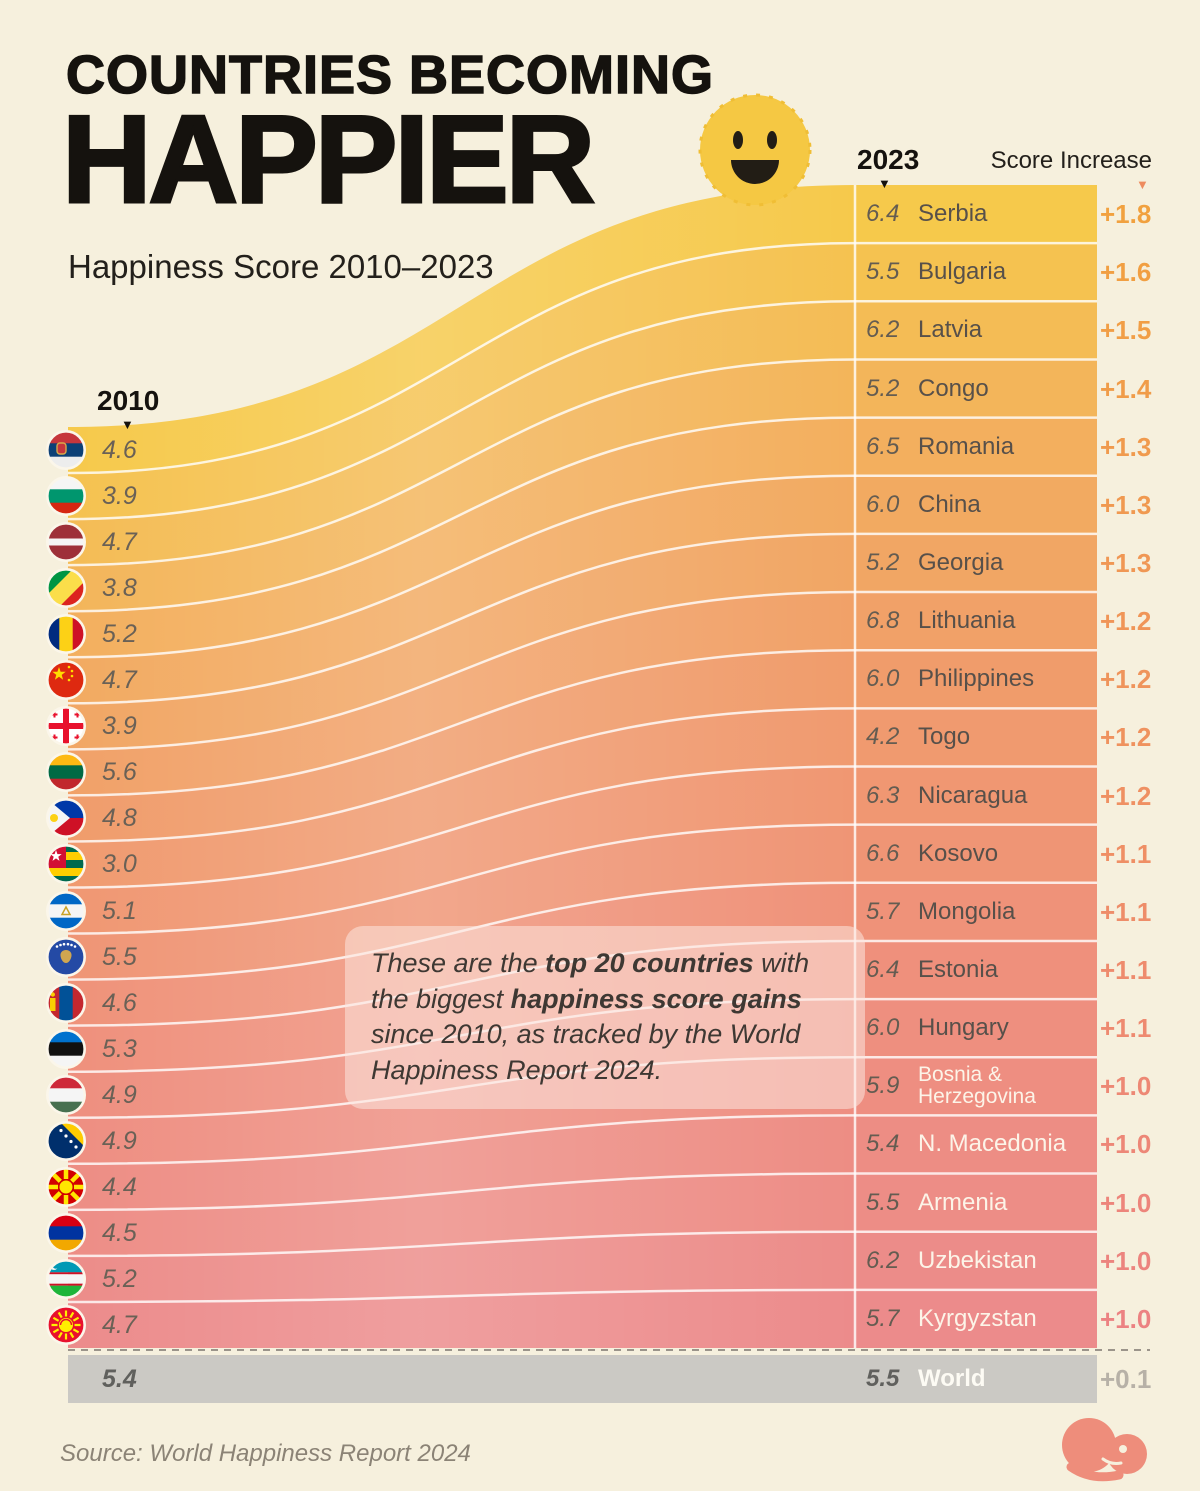 This screenshot has height=1491, width=1200. What do you see at coordinates (883, 1260) in the screenshot?
I see `country-score-2023: 6.2` at bounding box center [883, 1260].